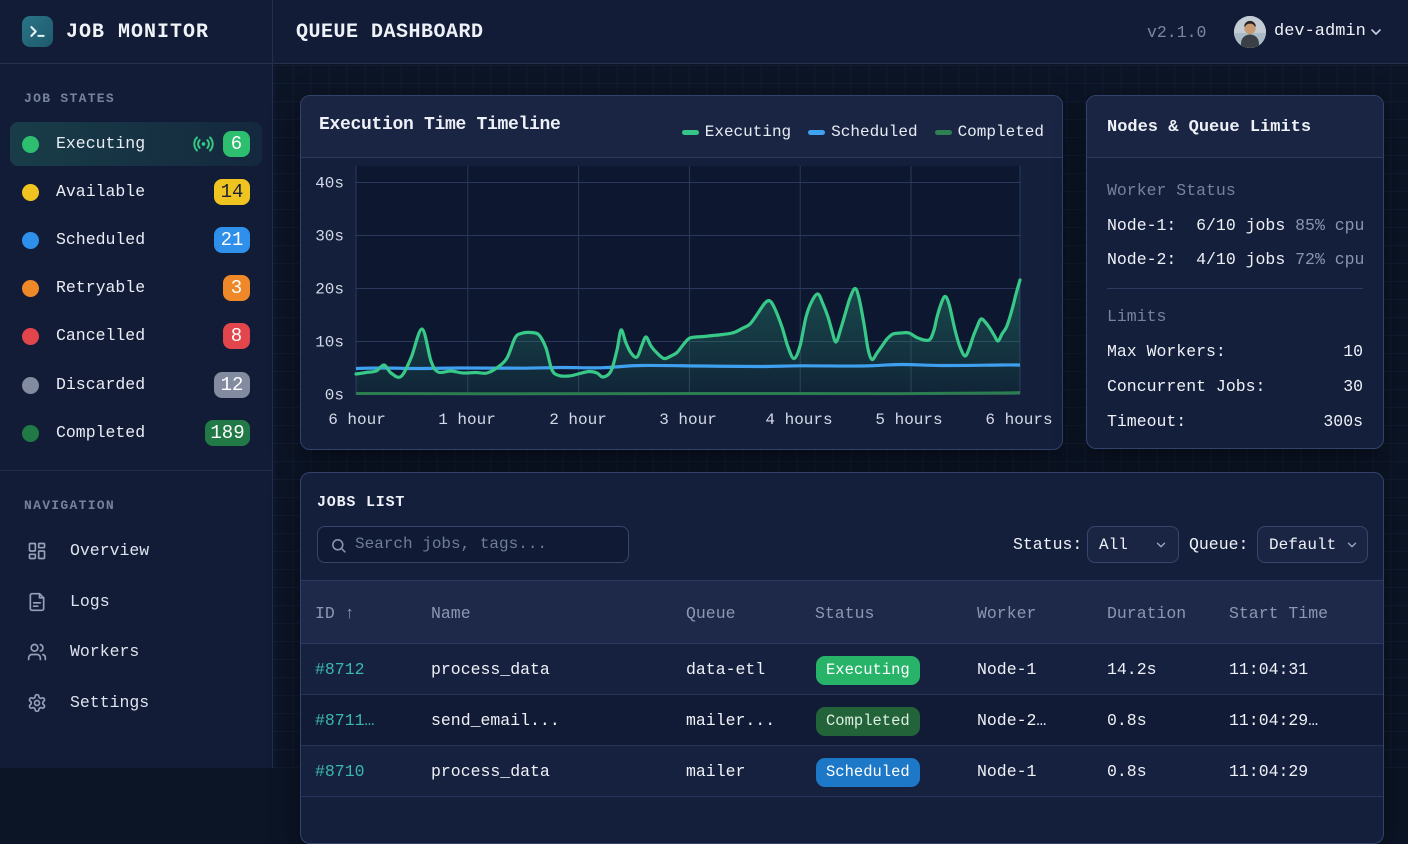  I want to click on svg-text: 5 hours, so click(908, 420).